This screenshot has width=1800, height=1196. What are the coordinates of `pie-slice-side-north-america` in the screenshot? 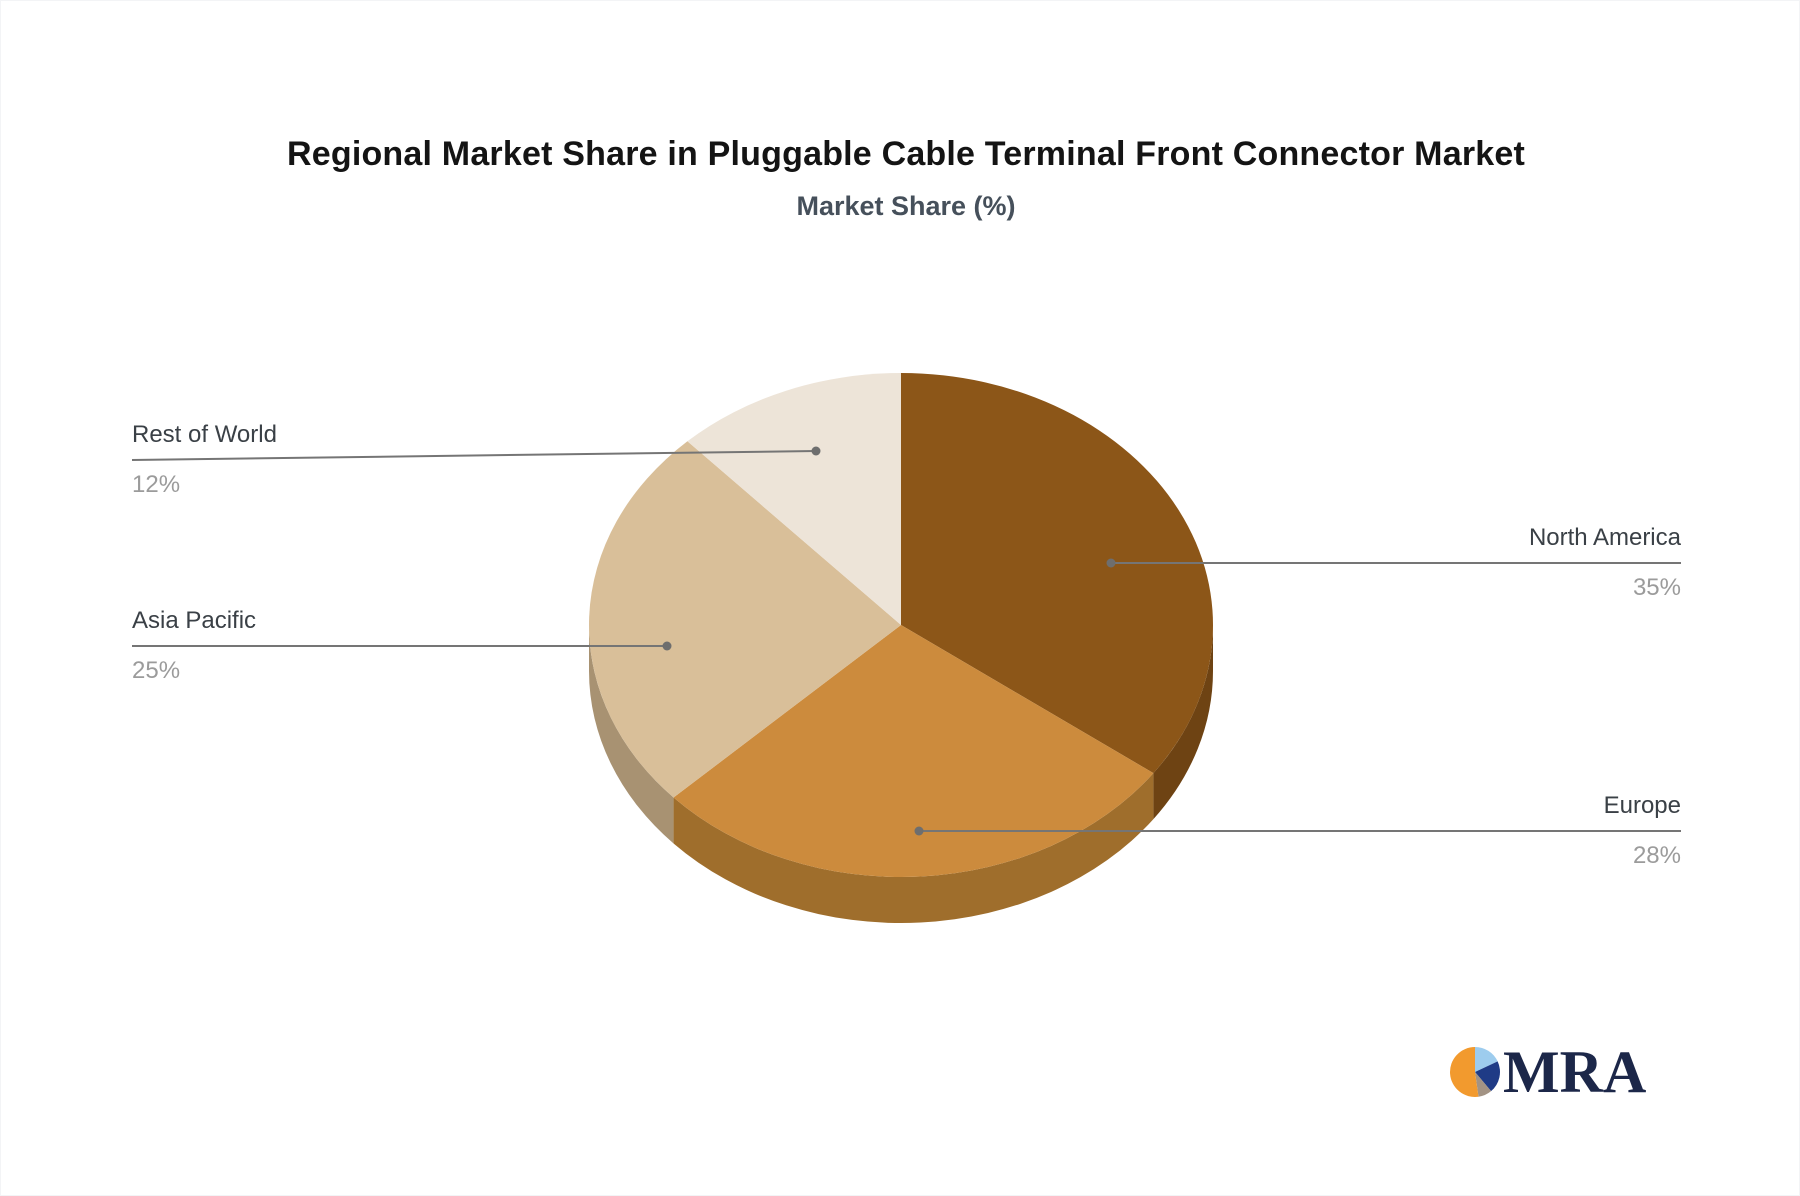 It's located at (1183, 722).